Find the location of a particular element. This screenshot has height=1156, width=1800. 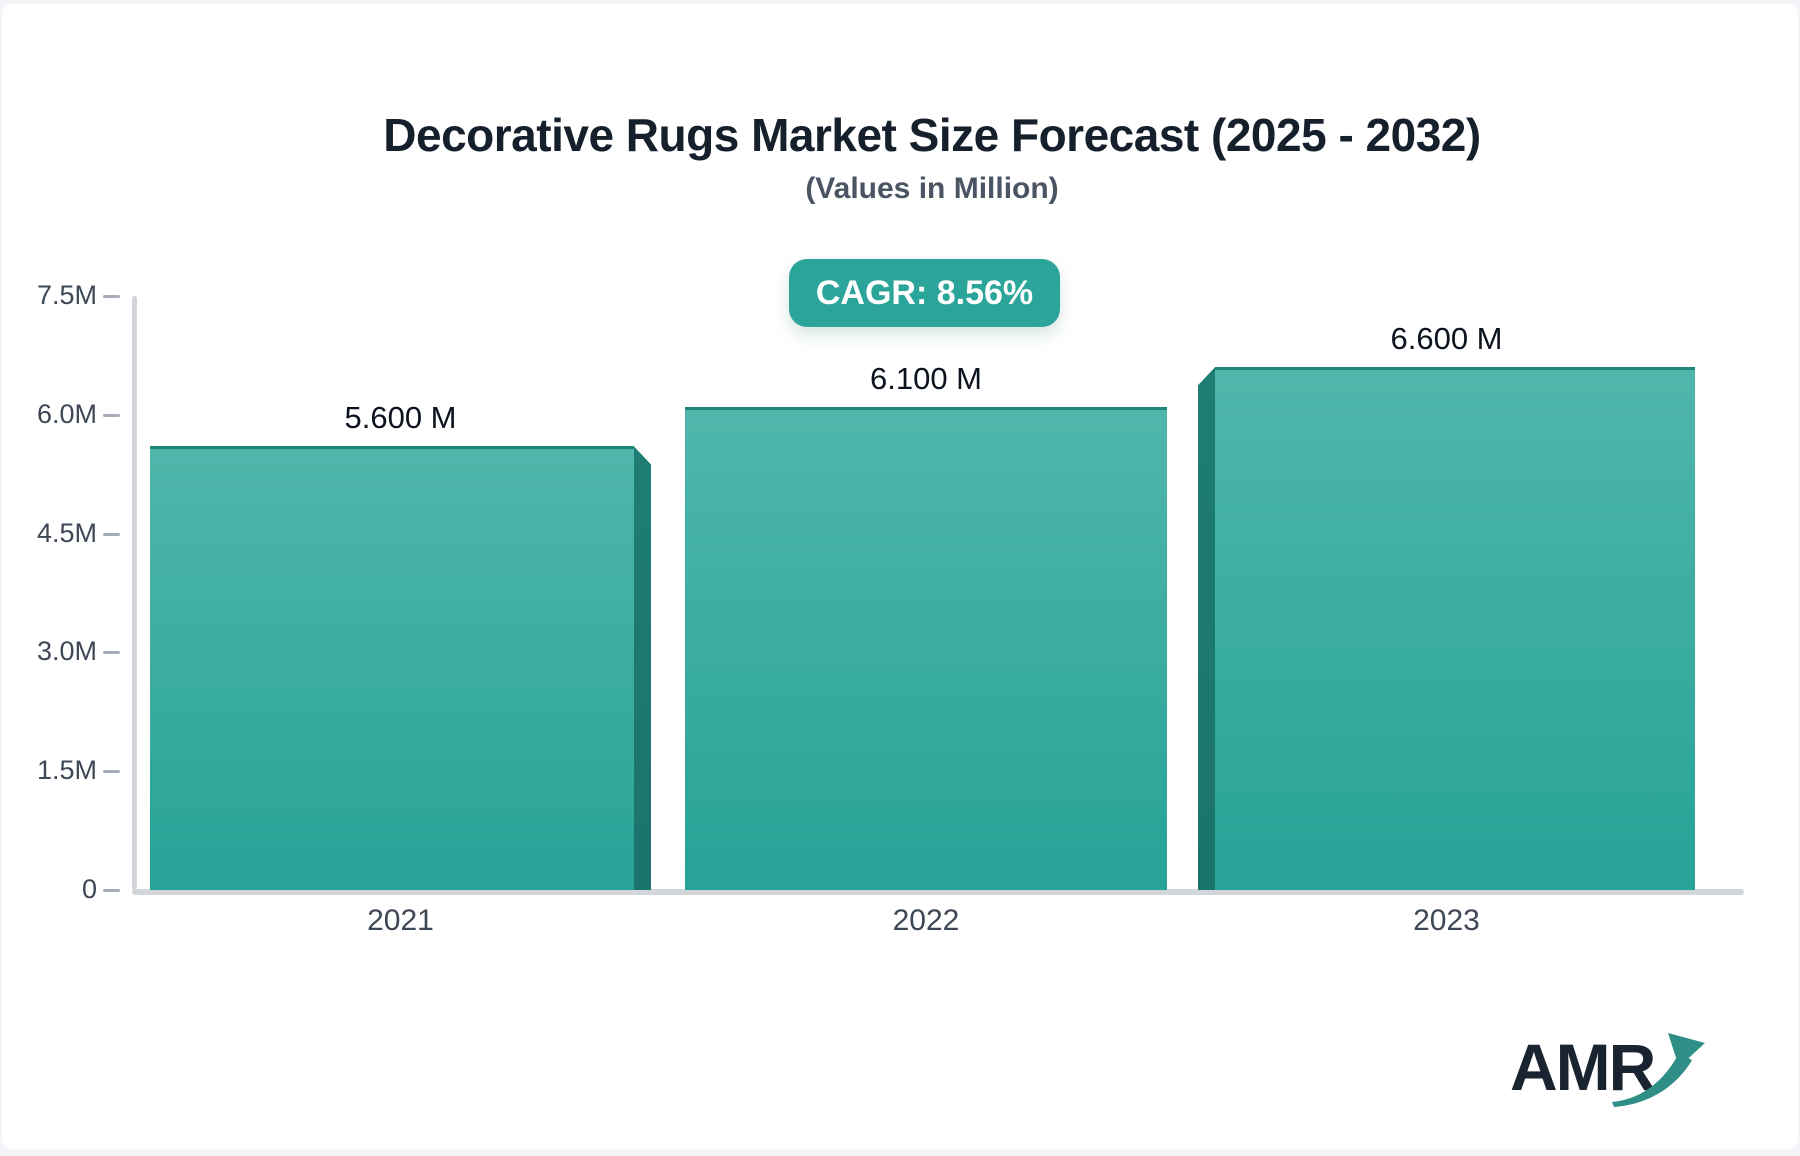

y-tick-label: 6.0M is located at coordinates (66, 413).